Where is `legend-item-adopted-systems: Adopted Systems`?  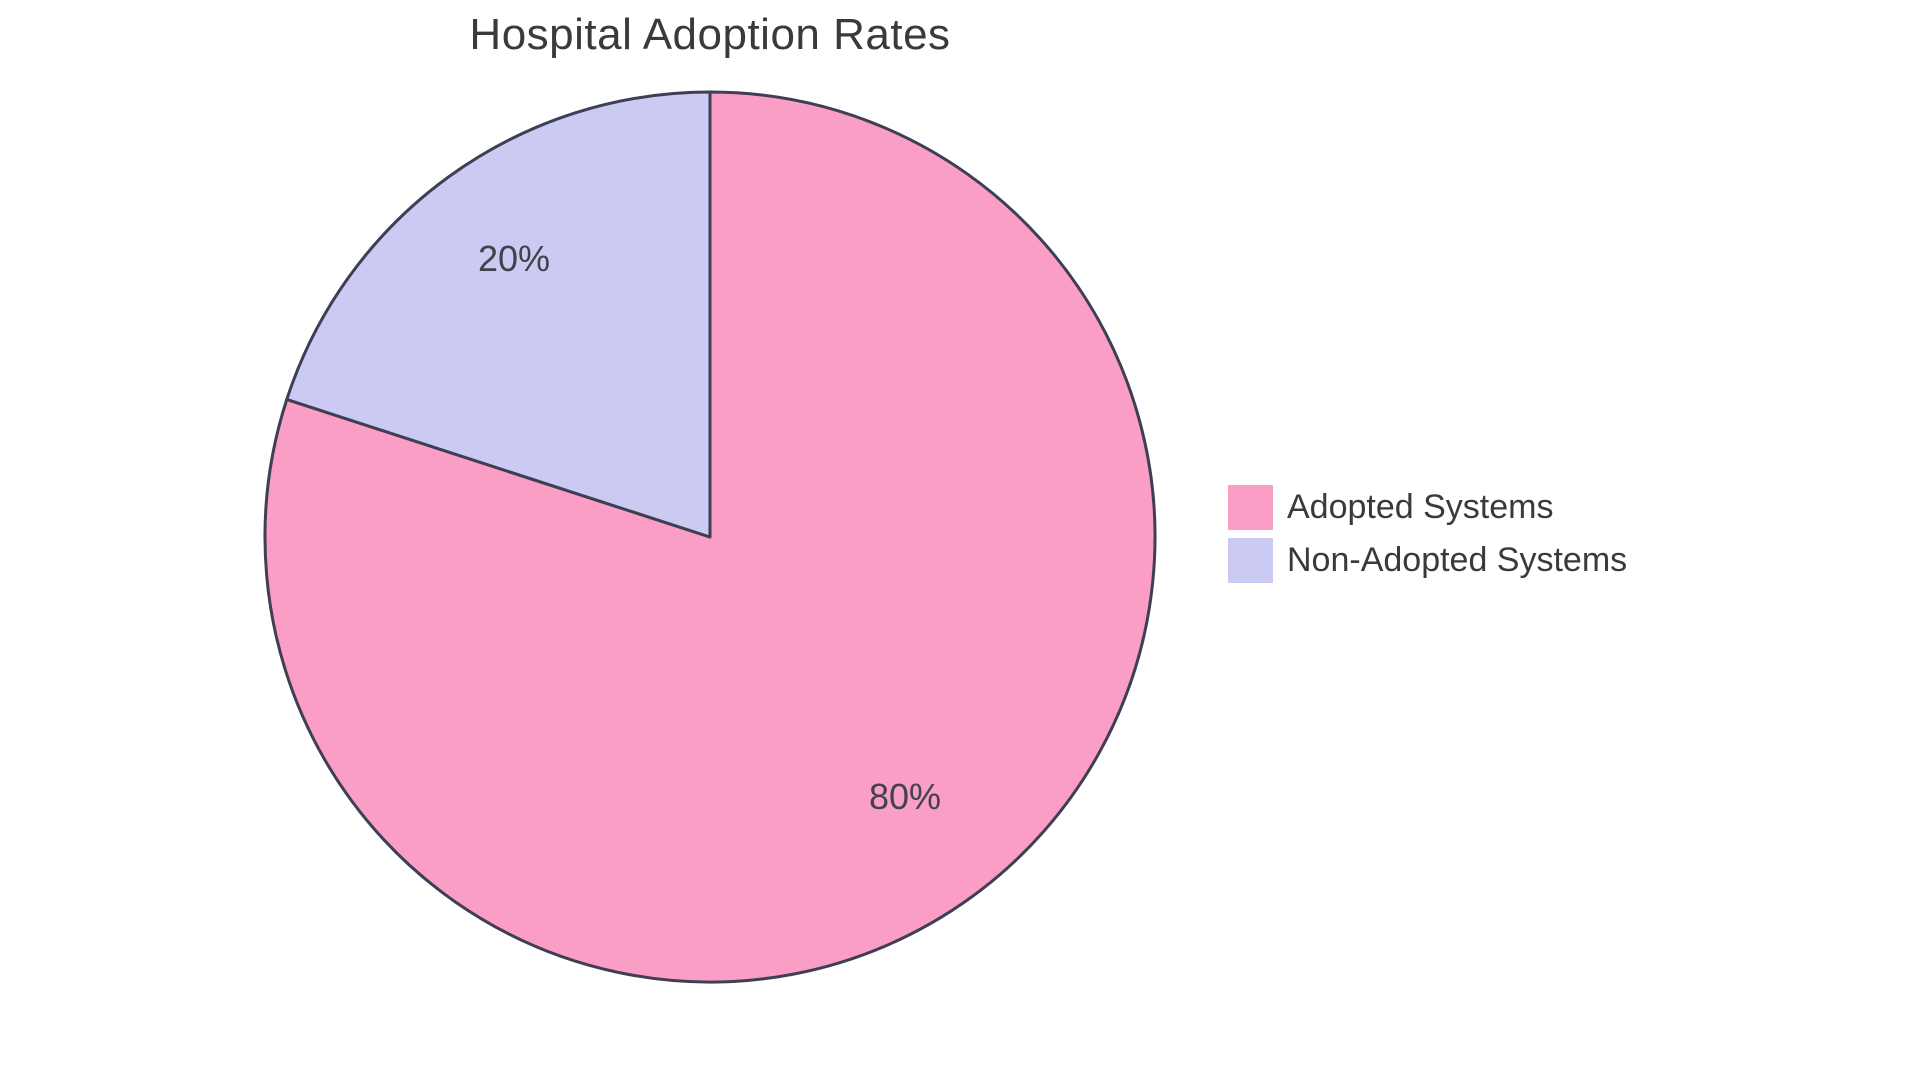 legend-item-adopted-systems: Adopted Systems is located at coordinates (1427, 507).